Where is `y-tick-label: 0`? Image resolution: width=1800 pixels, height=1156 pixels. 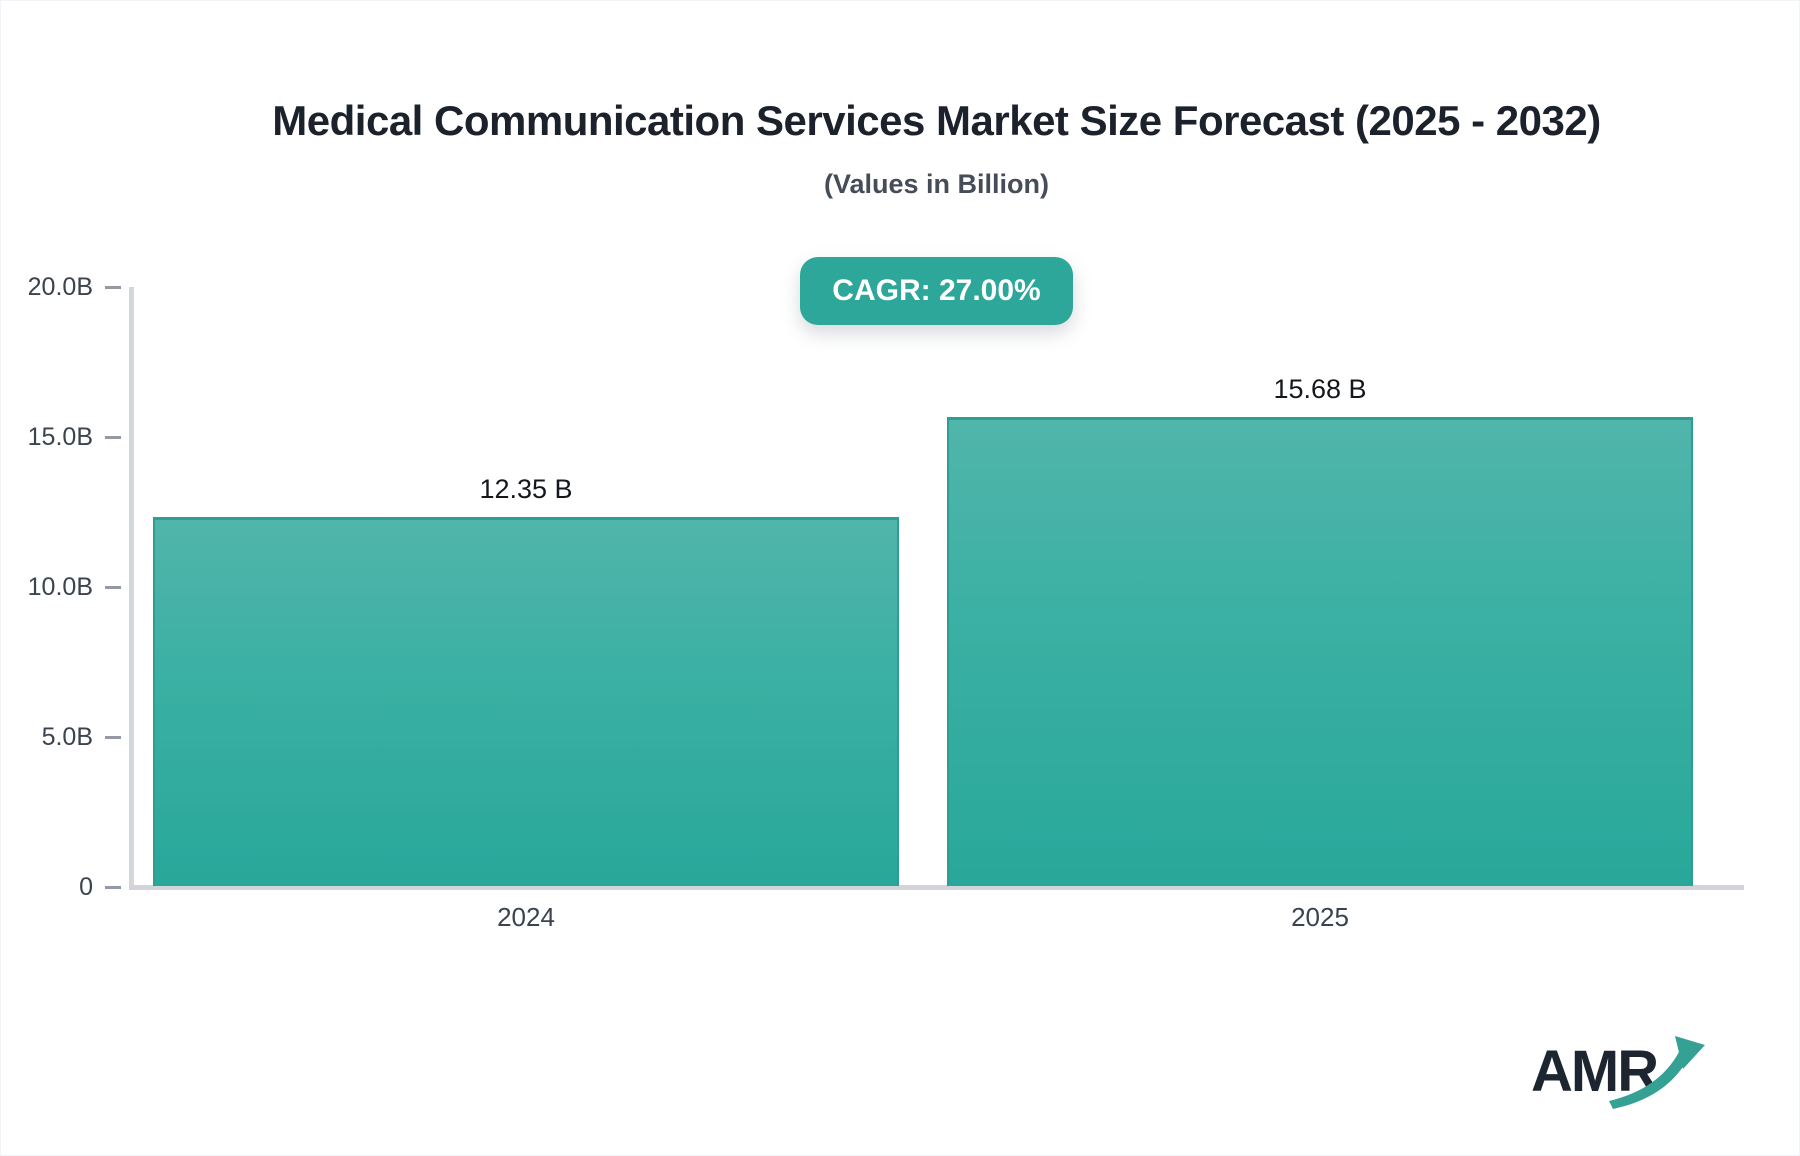 y-tick-label: 0 is located at coordinates (86, 887).